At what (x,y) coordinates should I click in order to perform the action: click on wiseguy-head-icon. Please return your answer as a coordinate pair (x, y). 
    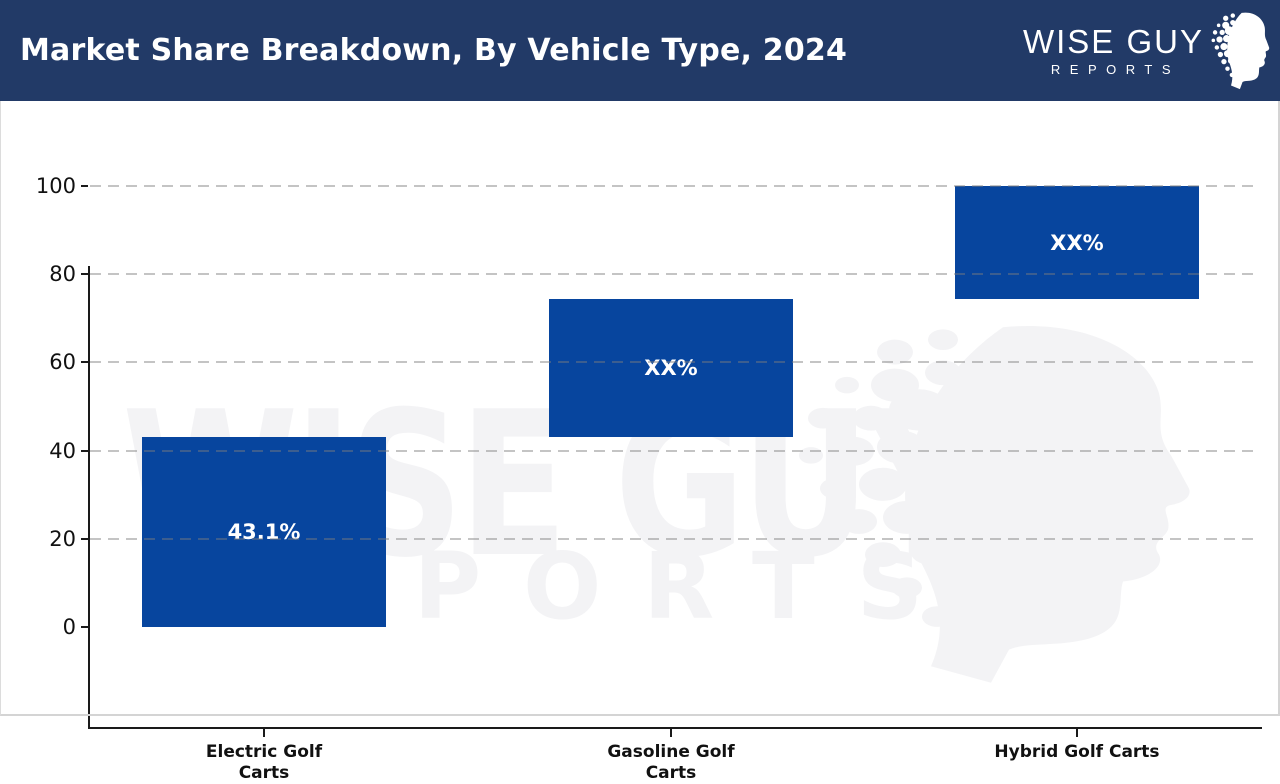
    Looking at the image, I should click on (1239, 51).